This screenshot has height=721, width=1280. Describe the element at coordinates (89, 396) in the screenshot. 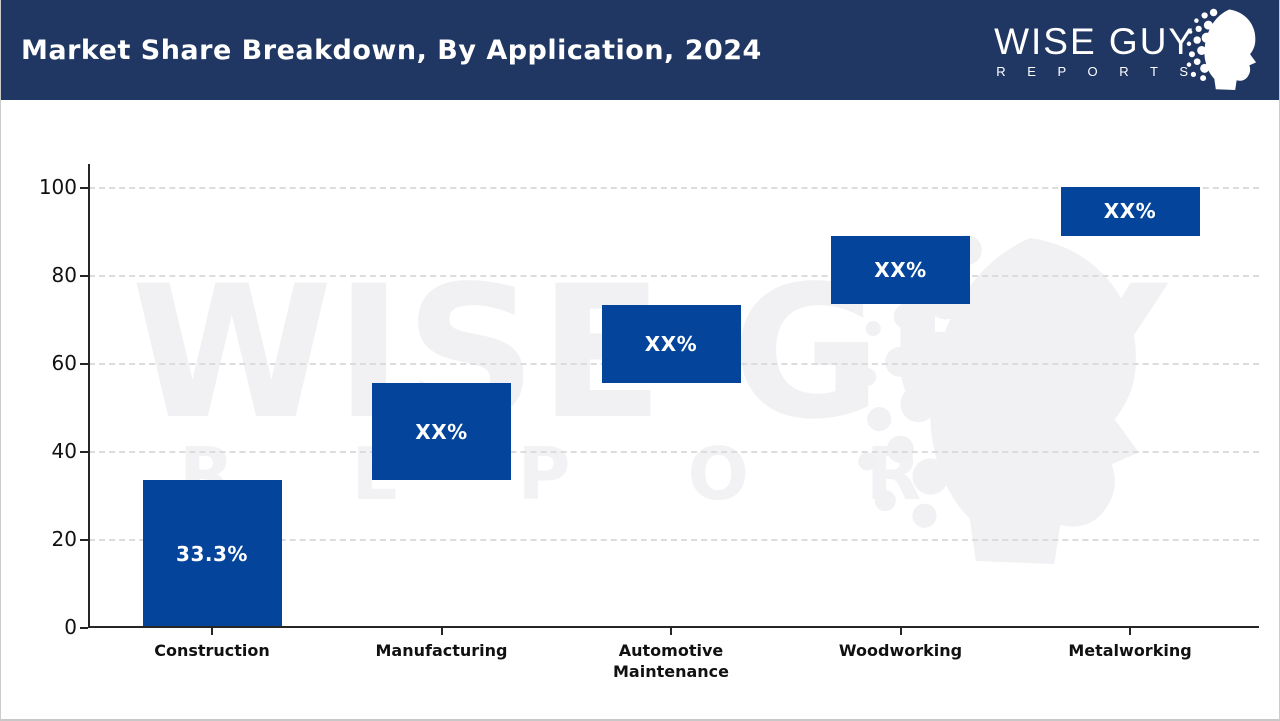

I see `y-axis-line` at that location.